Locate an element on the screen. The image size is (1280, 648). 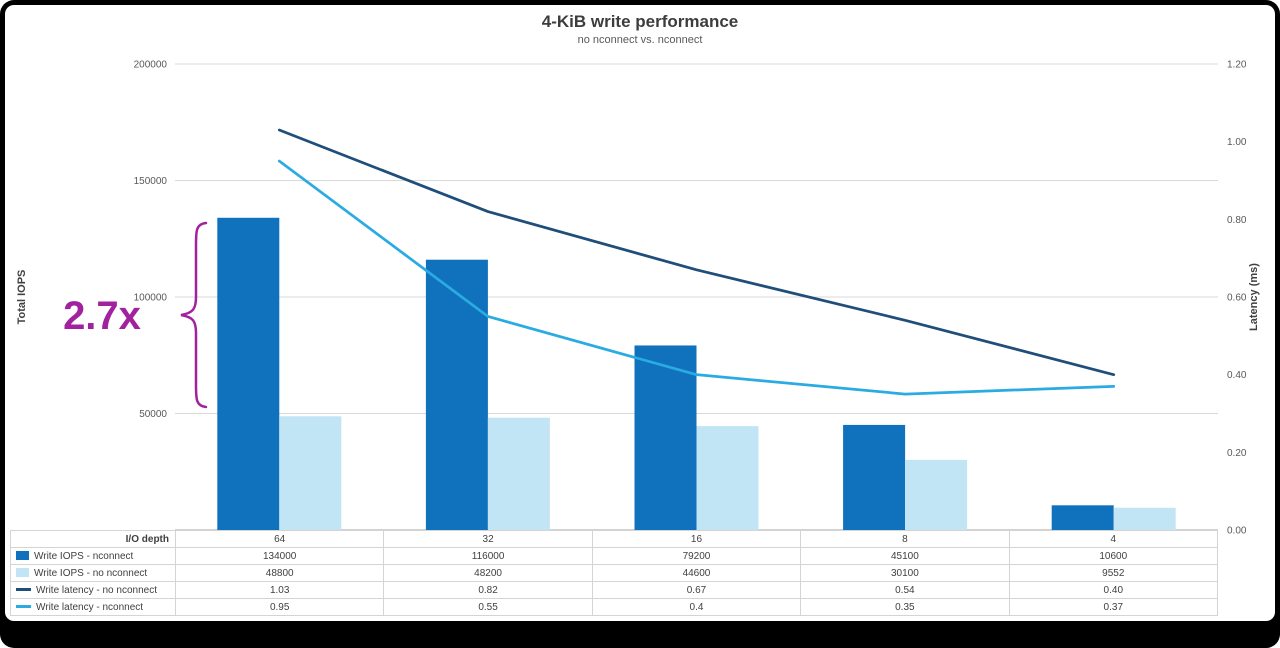
right-axis-tick: 1.00 is located at coordinates (1237, 142).